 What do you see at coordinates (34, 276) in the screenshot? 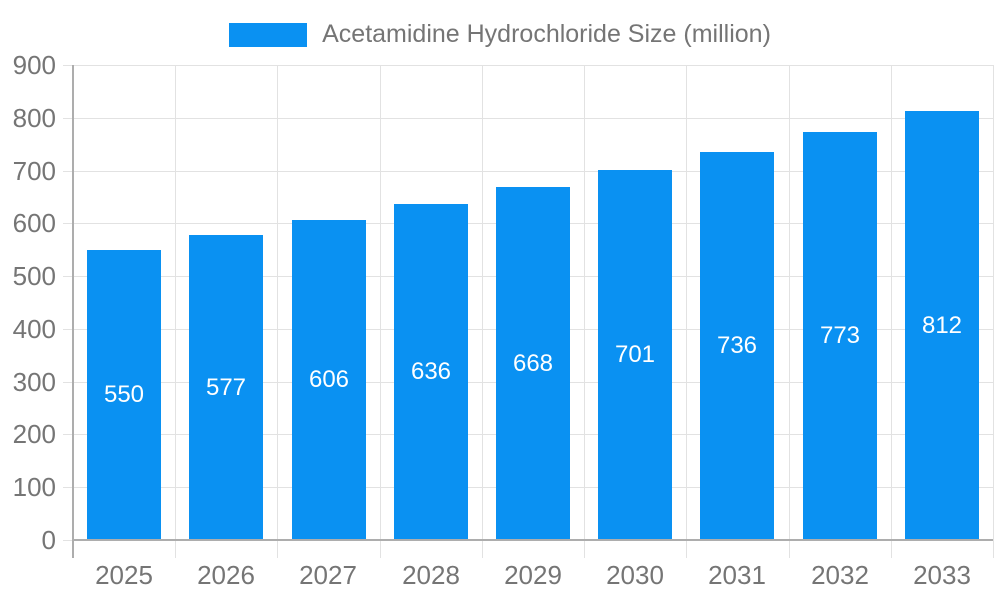
I see `y-axis-label-500: 500` at bounding box center [34, 276].